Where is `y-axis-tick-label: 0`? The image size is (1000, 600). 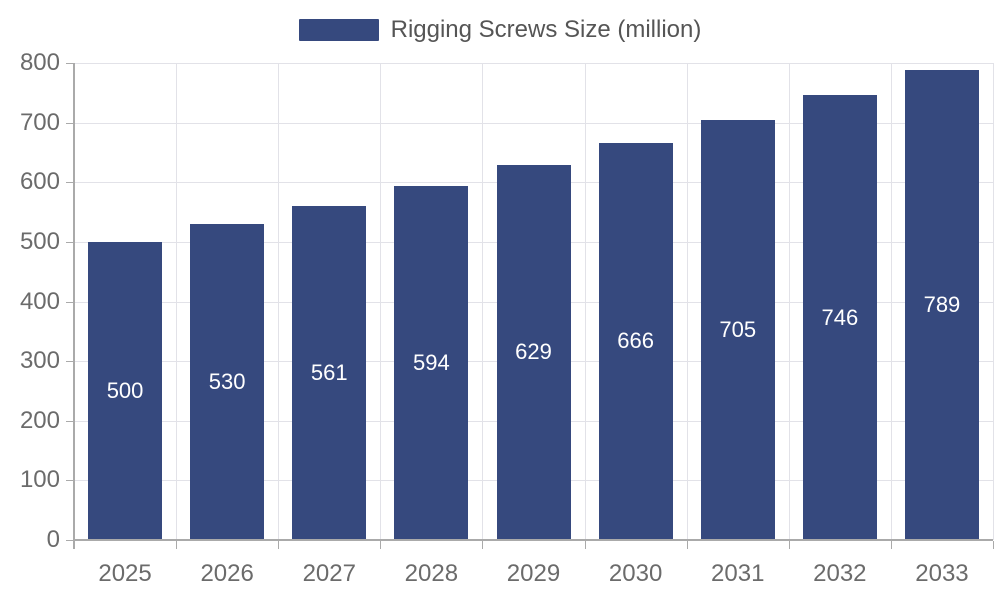 y-axis-tick-label: 0 is located at coordinates (53, 539).